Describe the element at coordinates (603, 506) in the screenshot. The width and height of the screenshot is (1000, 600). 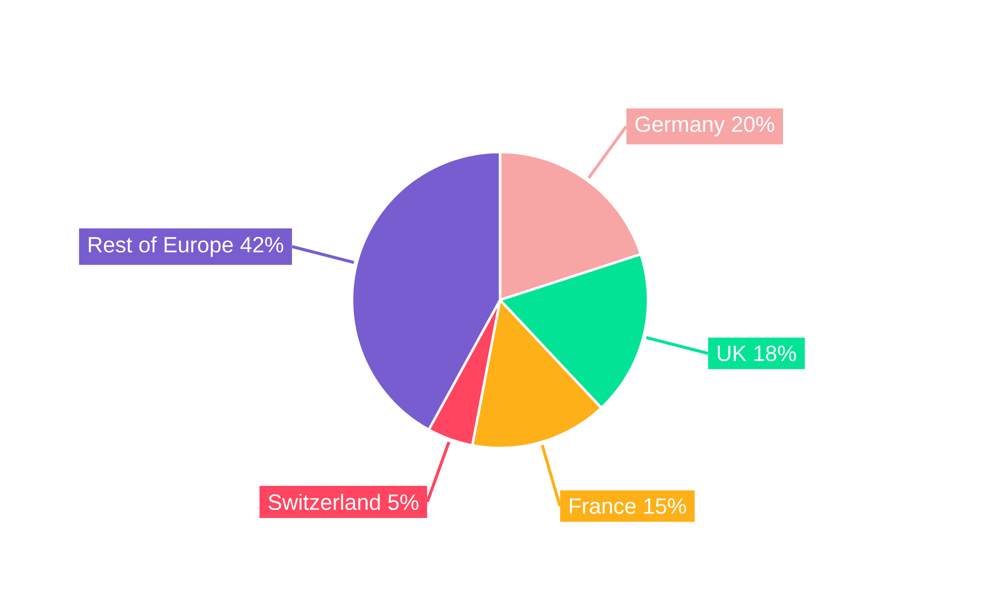
I see `slice-label: France` at that location.